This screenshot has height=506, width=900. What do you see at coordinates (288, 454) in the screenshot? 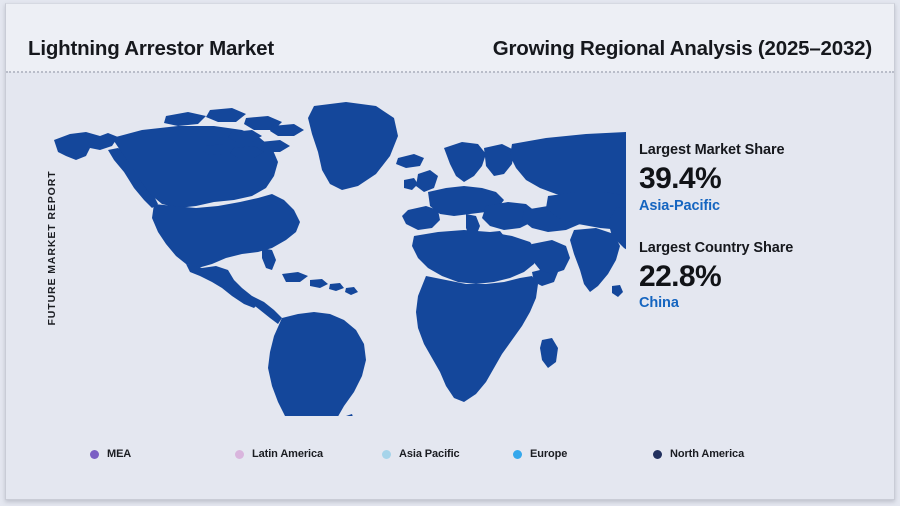
I see `legend-label: Latin America` at bounding box center [288, 454].